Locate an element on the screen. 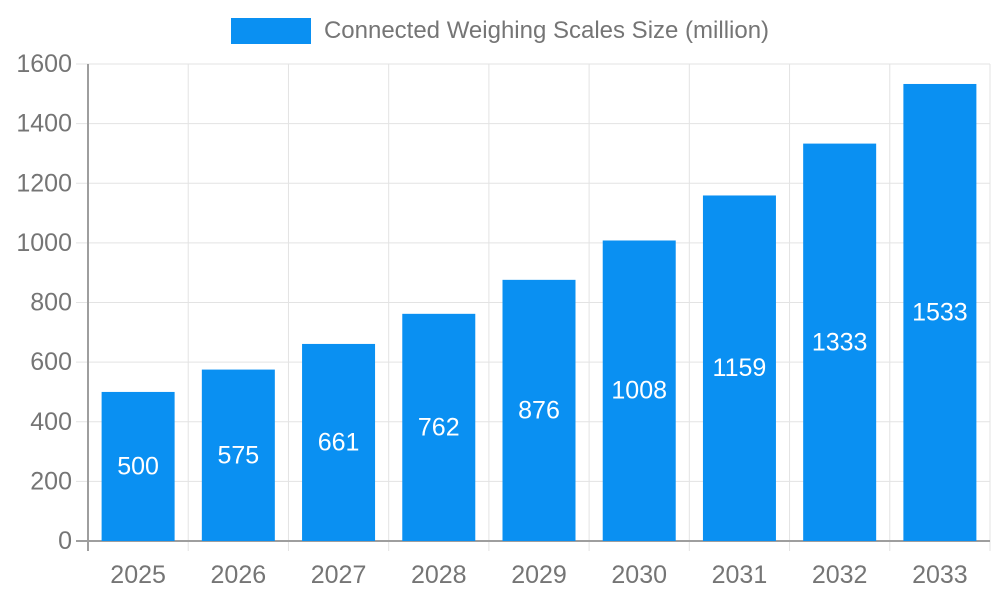 The width and height of the screenshot is (1000, 600). bar-value-label: 1159 is located at coordinates (740, 368).